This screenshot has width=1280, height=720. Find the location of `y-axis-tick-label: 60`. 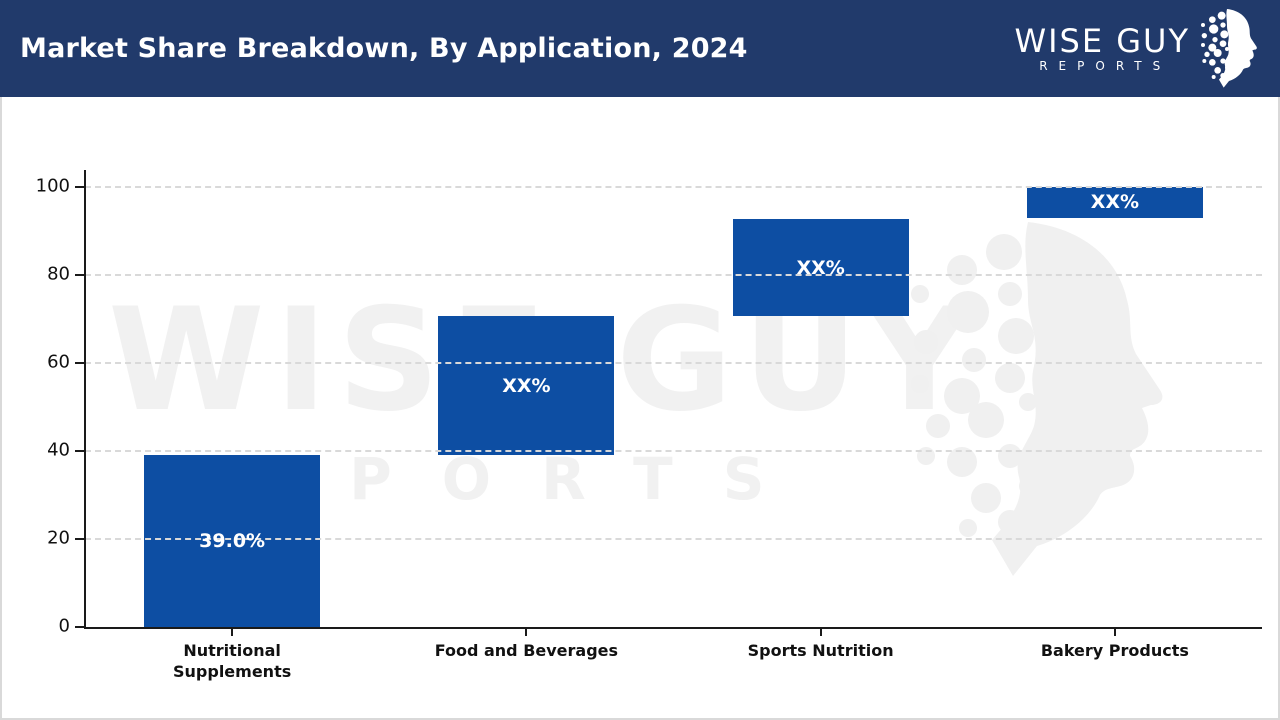

y-axis-tick-label: 60 is located at coordinates (58, 362).